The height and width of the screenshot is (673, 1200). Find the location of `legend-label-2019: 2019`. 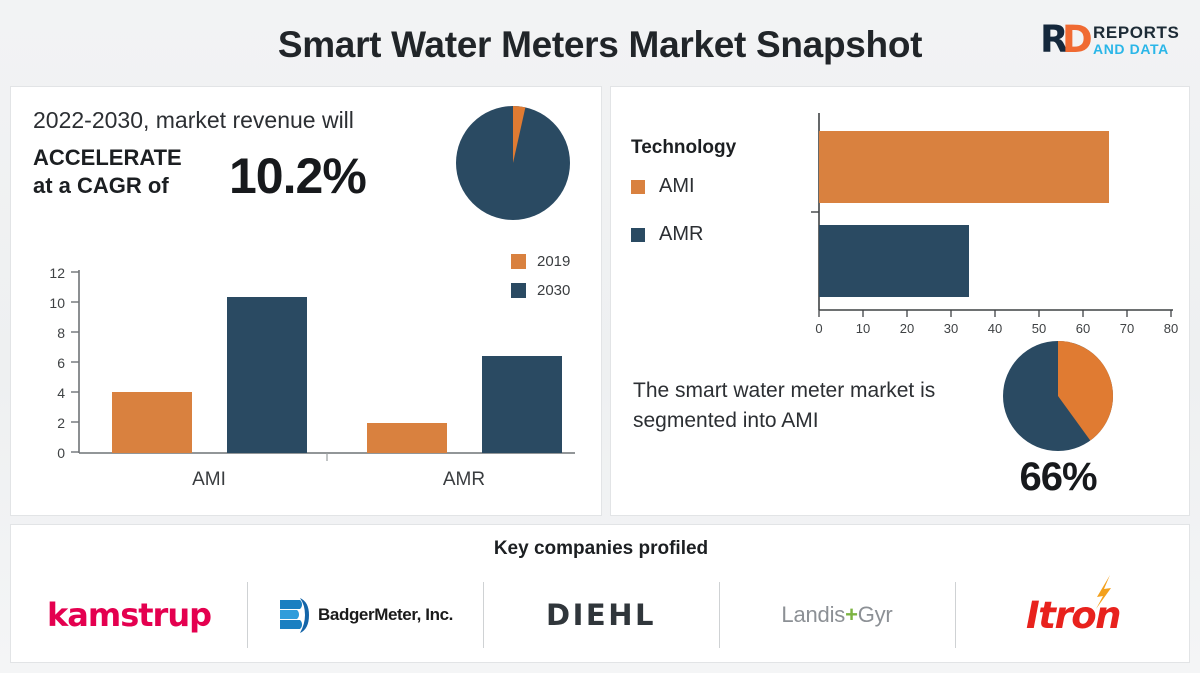

legend-label-2019: 2019 is located at coordinates (554, 261).